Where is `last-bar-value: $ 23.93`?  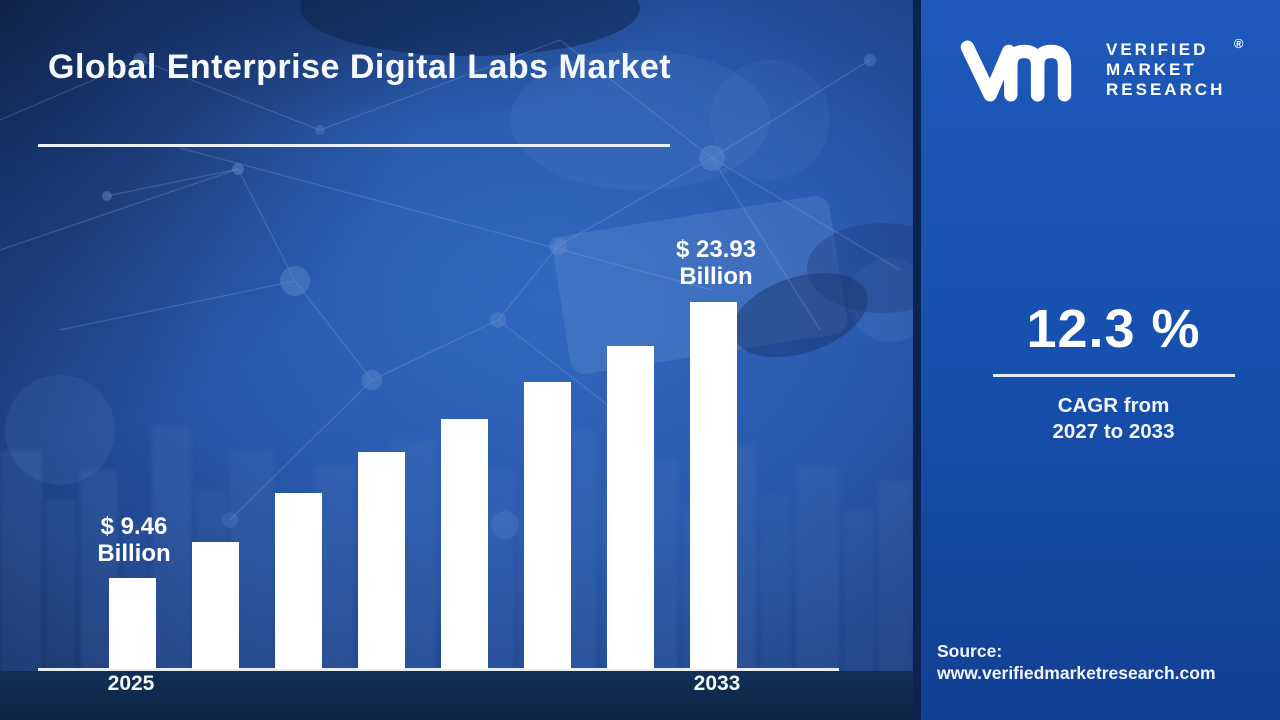 last-bar-value: $ 23.93 is located at coordinates (716, 249).